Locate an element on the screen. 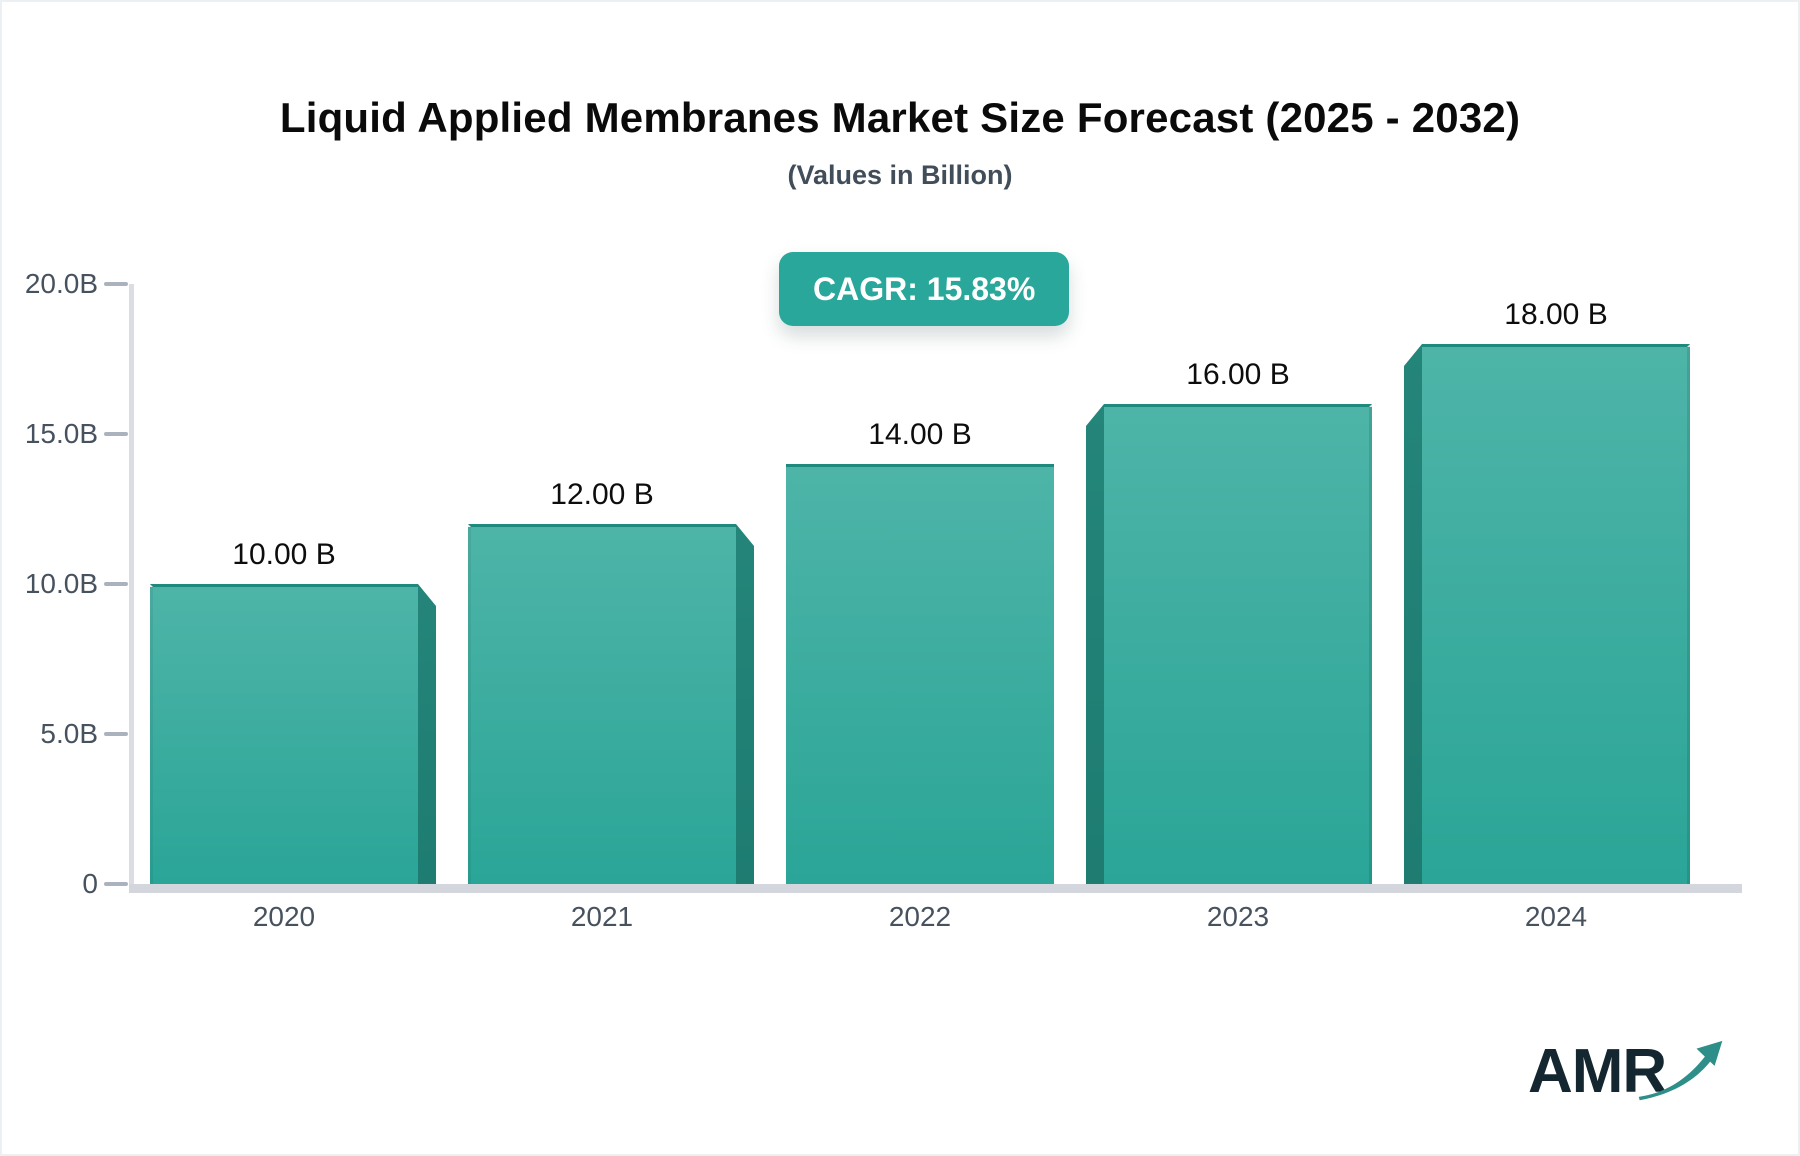  logo-text: AMR is located at coordinates (1597, 1071).